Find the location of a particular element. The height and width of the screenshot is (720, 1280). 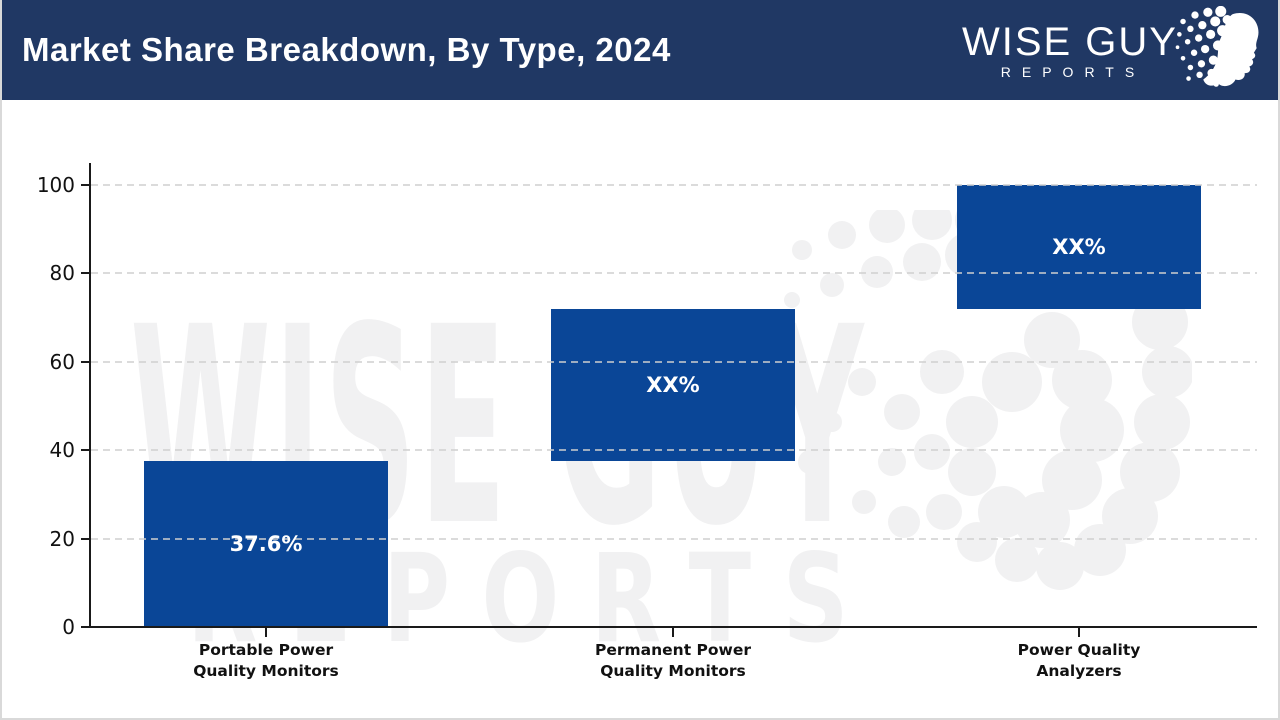

y-tick-label: 60 is located at coordinates (62, 361).